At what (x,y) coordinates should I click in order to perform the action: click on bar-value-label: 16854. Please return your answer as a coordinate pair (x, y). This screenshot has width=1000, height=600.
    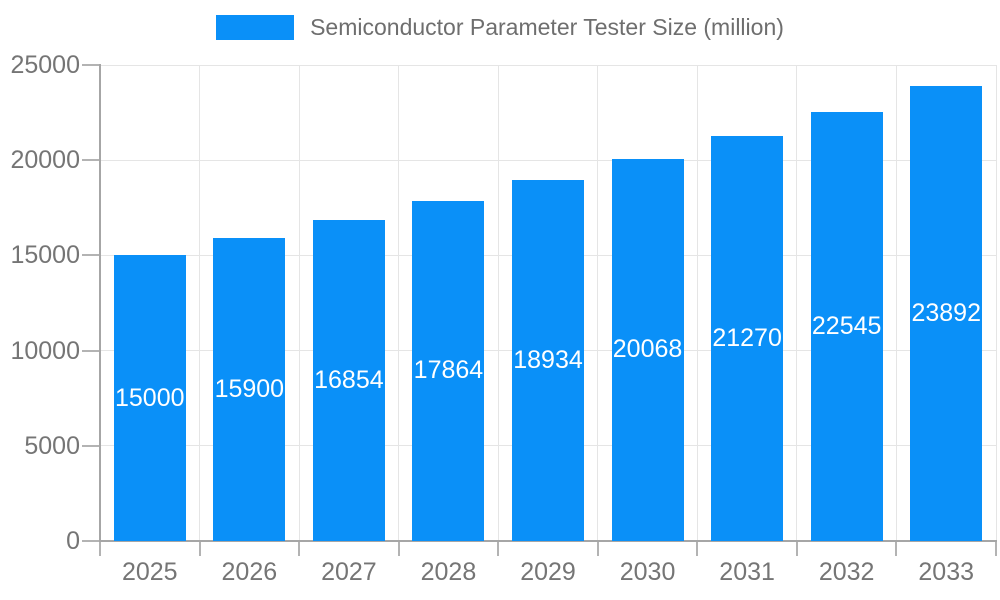
    Looking at the image, I should click on (349, 380).